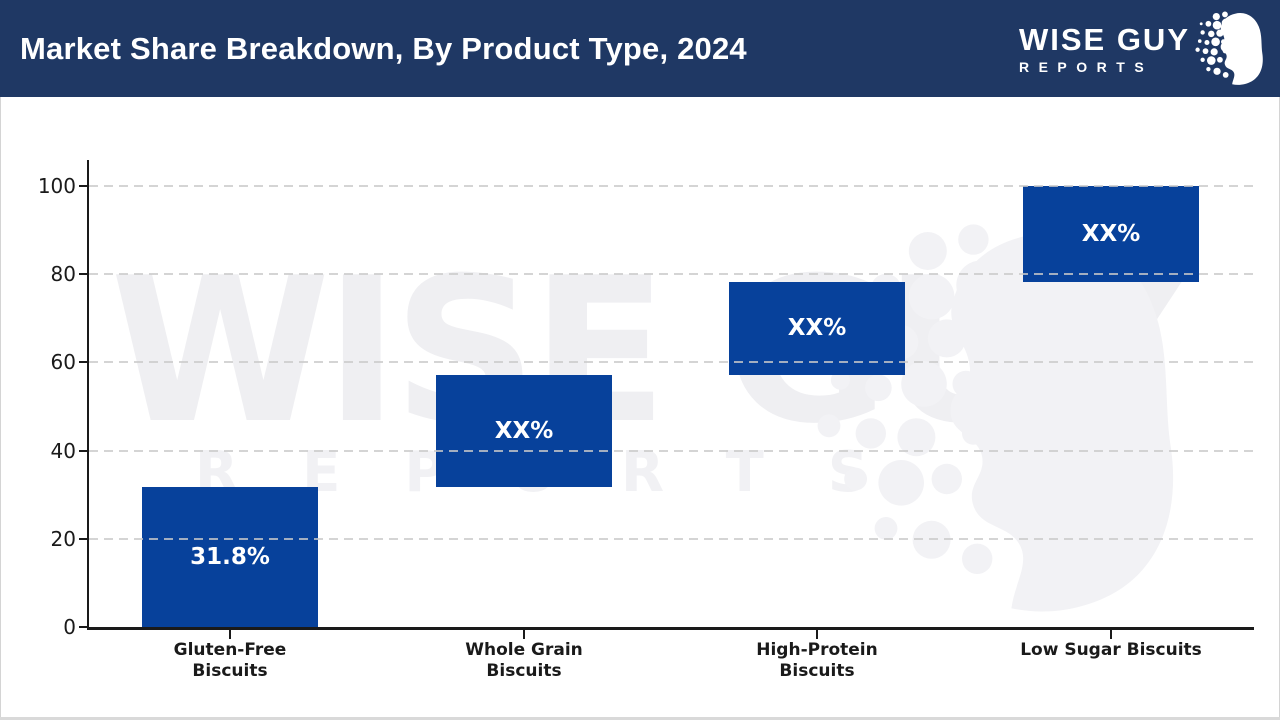  I want to click on y-axis-line, so click(88, 395).